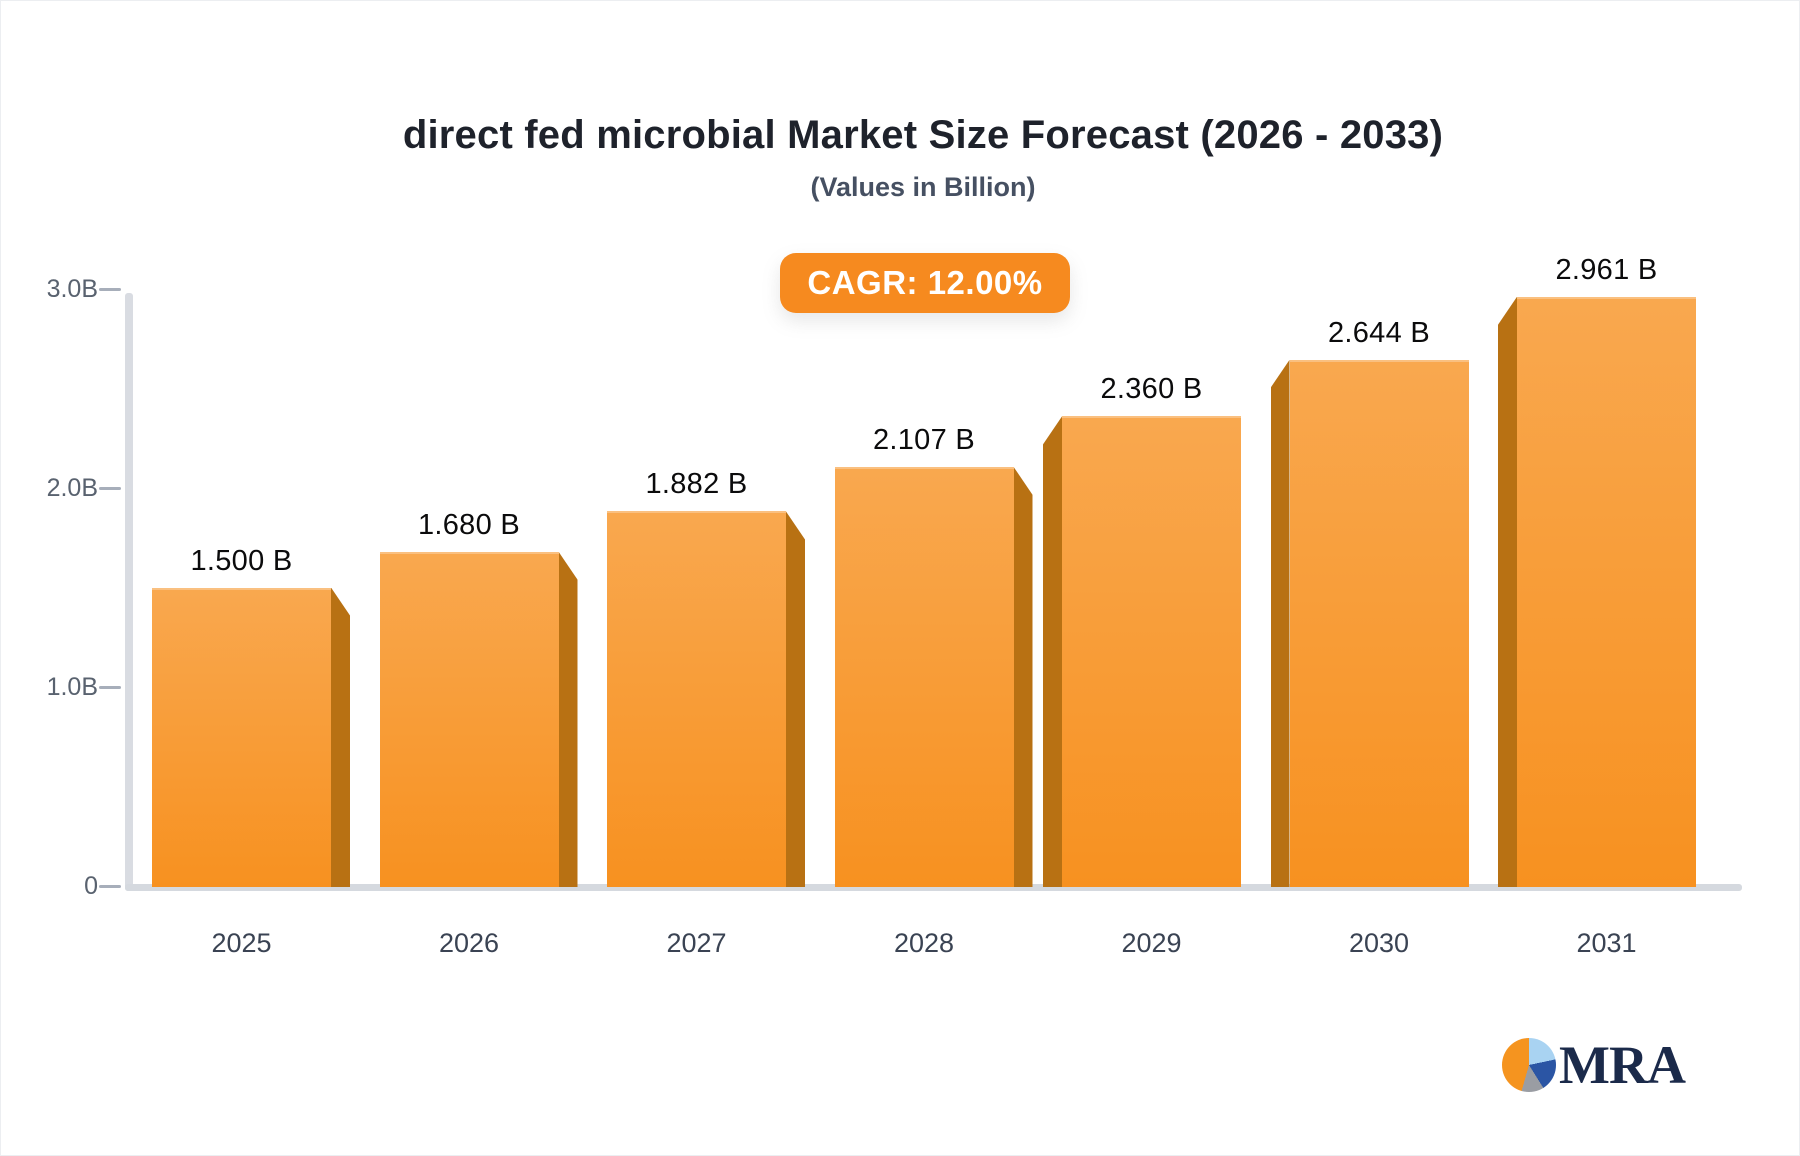 This screenshot has width=1800, height=1156. Describe the element at coordinates (1606, 943) in the screenshot. I see `x-axis-label: 2031` at that location.